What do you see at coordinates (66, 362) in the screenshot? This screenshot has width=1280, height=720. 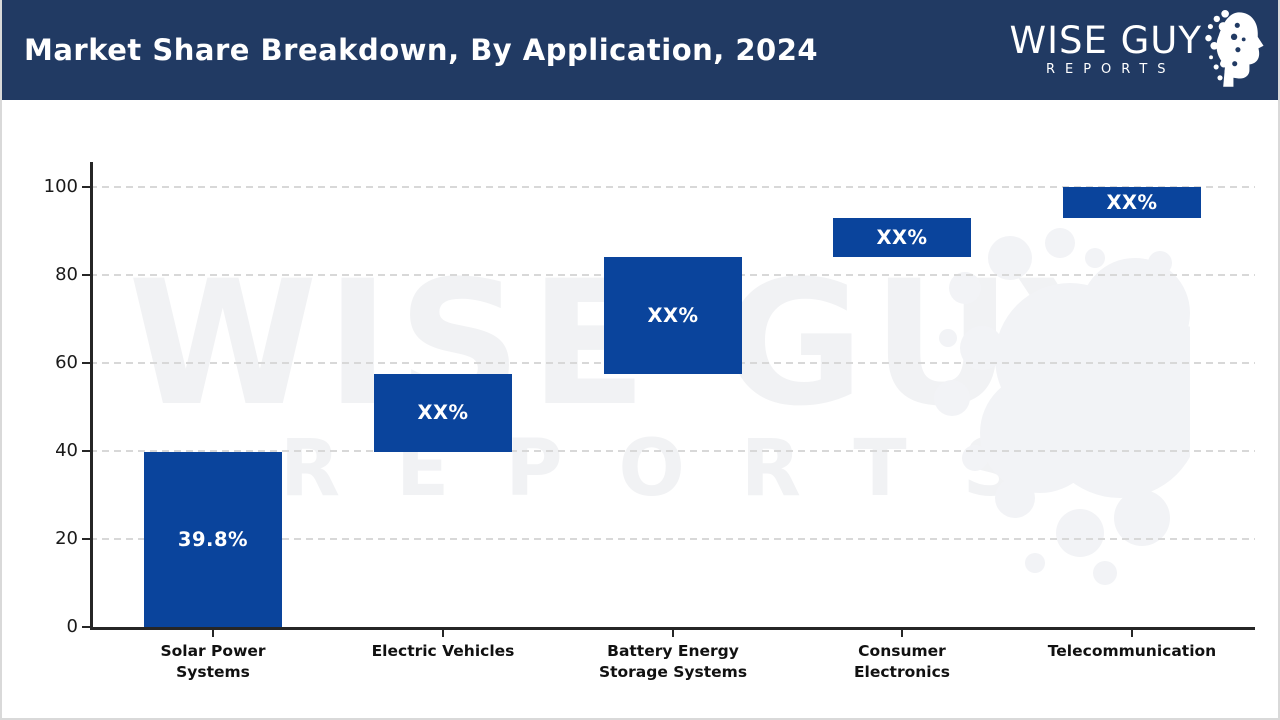 I see `y-tick-label: 60` at bounding box center [66, 362].